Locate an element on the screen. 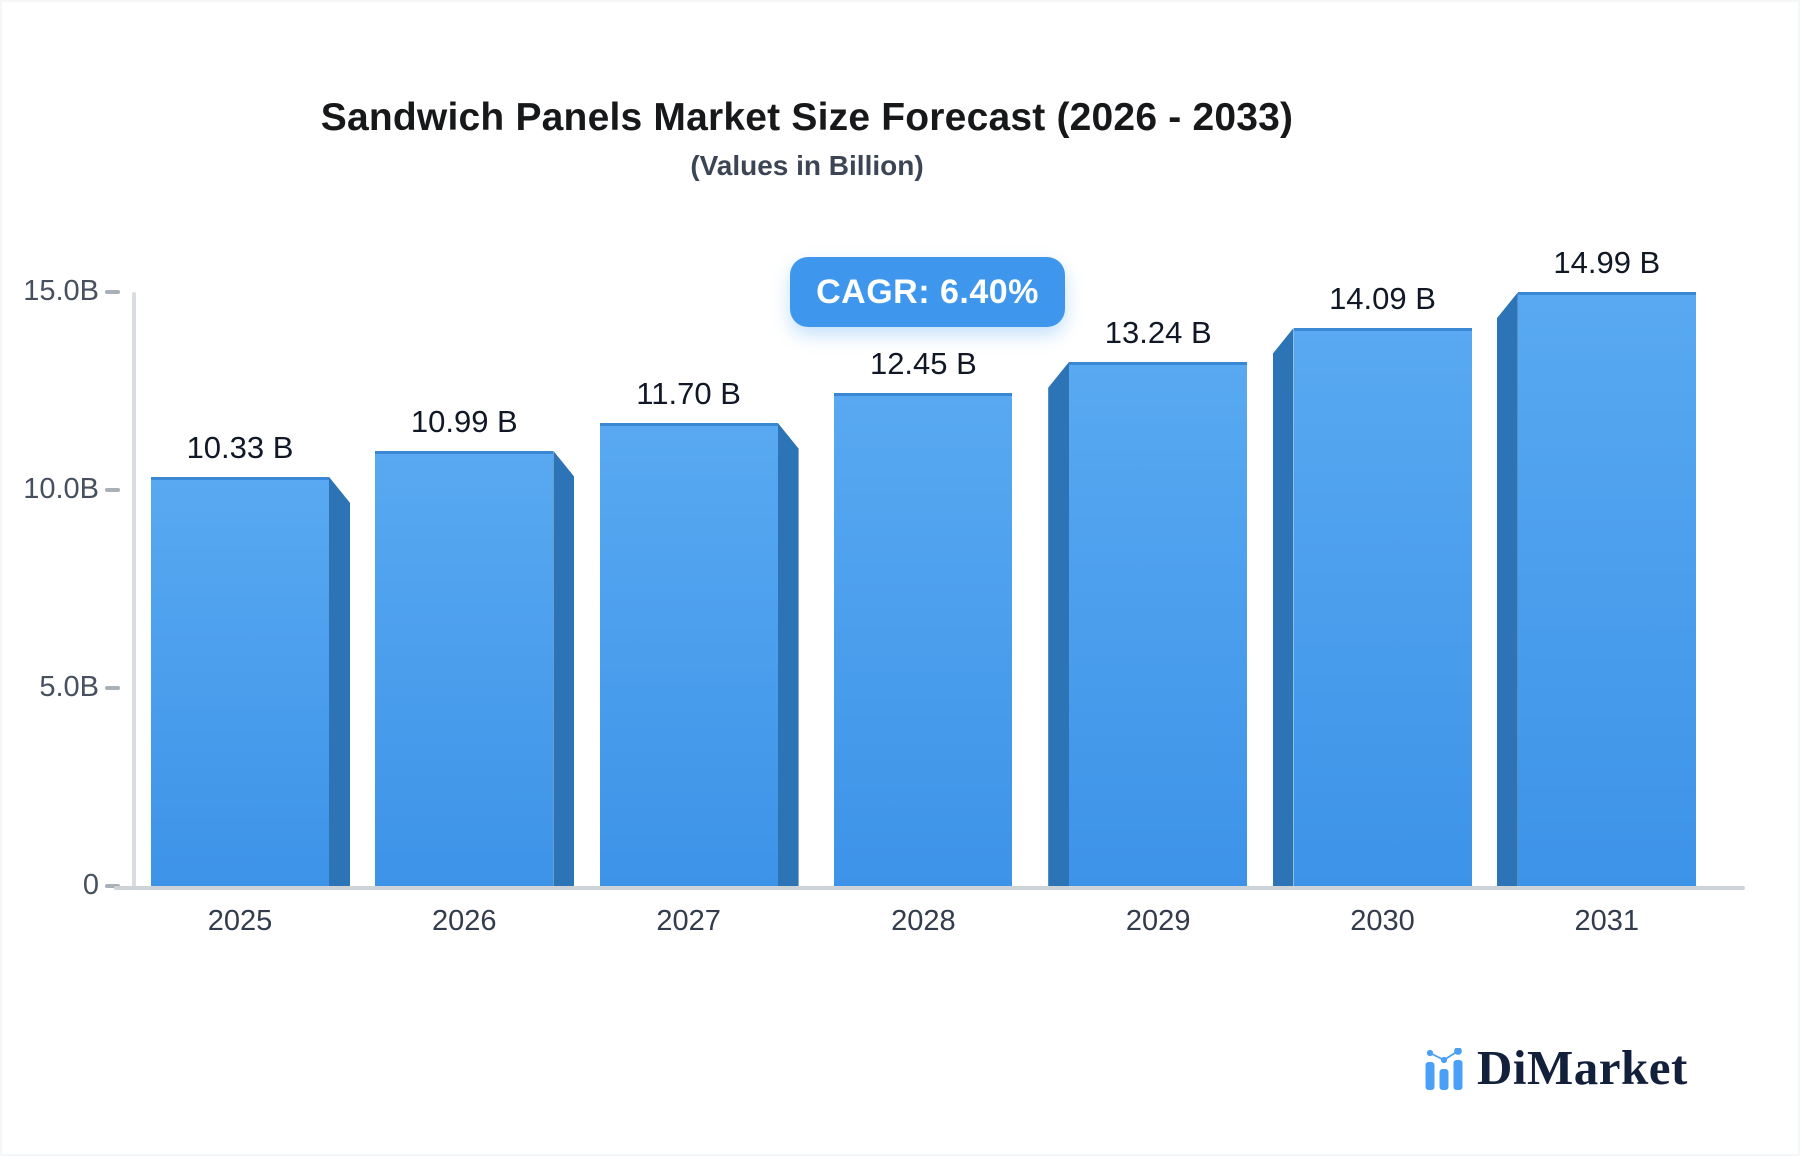  chart-subtitle: (Values in Billion) is located at coordinates (807, 165).